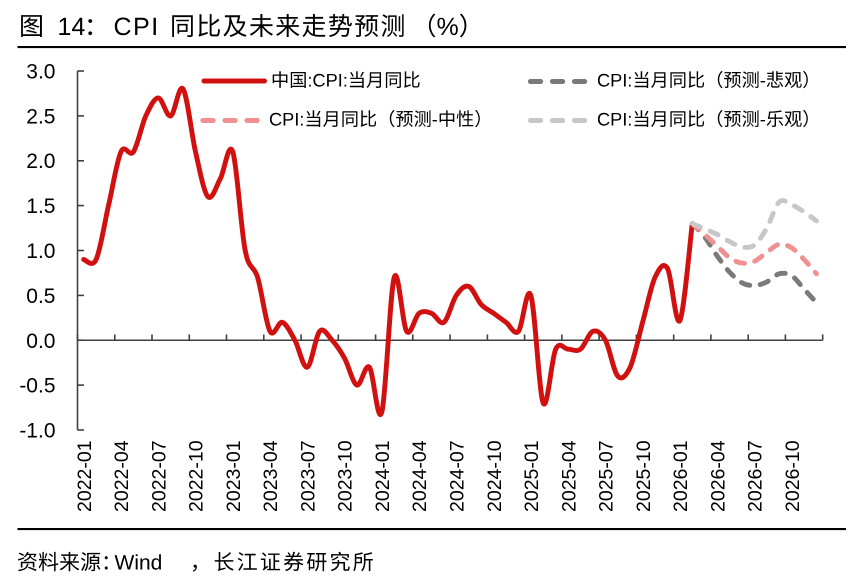  What do you see at coordinates (644, 476) in the screenshot?
I see `svg-text: 2025-10` at bounding box center [644, 476].